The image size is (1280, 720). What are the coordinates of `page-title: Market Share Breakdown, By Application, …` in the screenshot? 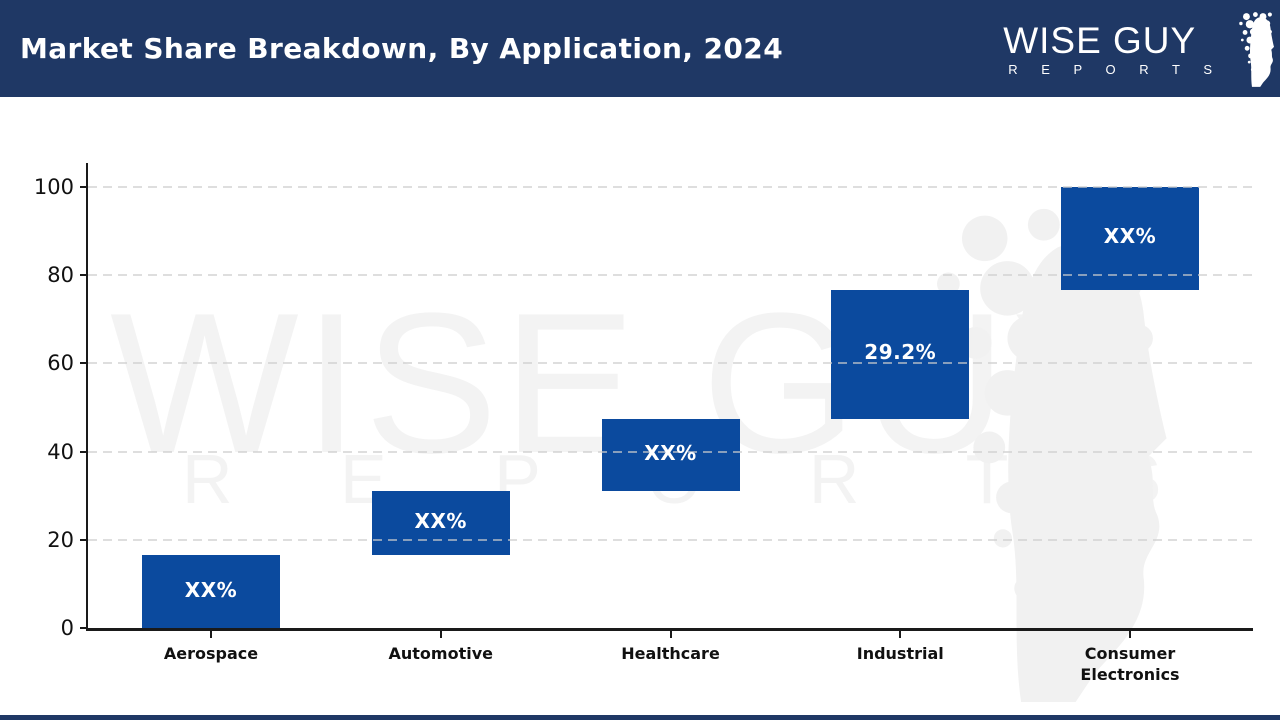 It's located at (402, 48).